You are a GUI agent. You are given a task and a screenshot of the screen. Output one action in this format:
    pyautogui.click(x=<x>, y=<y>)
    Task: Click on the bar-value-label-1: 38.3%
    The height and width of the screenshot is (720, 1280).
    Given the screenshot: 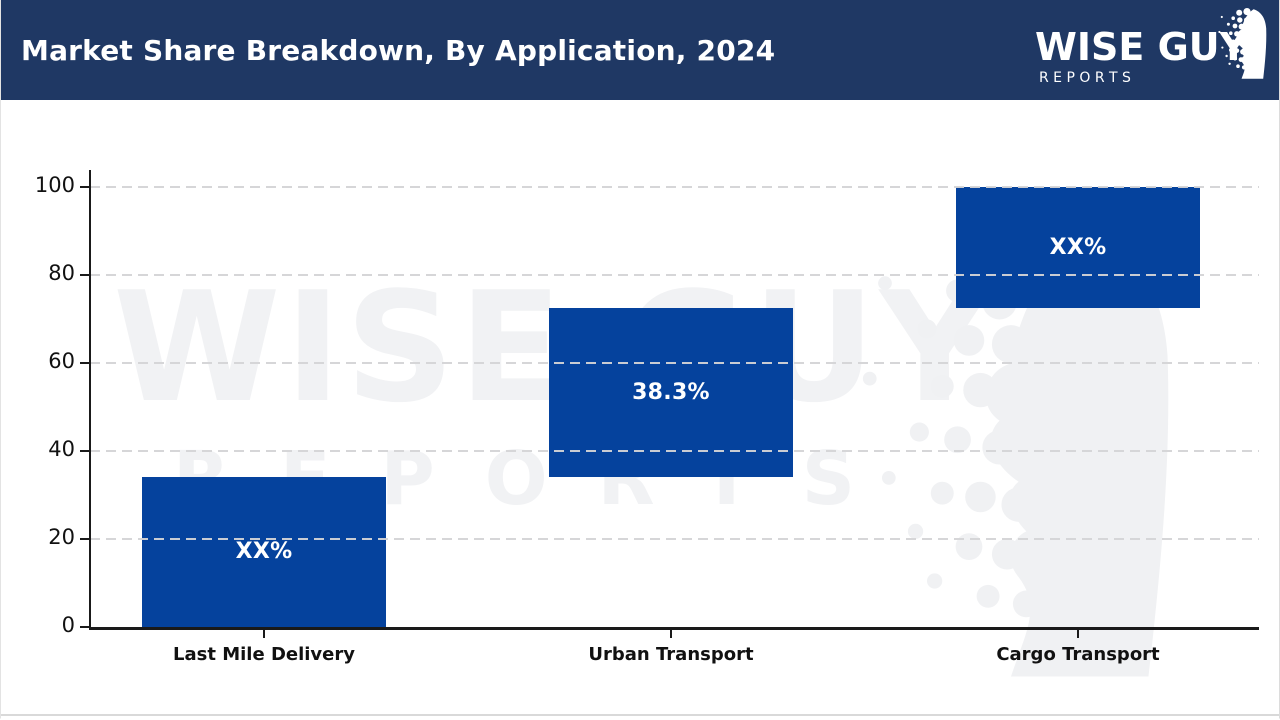 What is the action you would take?
    pyautogui.click(x=671, y=392)
    